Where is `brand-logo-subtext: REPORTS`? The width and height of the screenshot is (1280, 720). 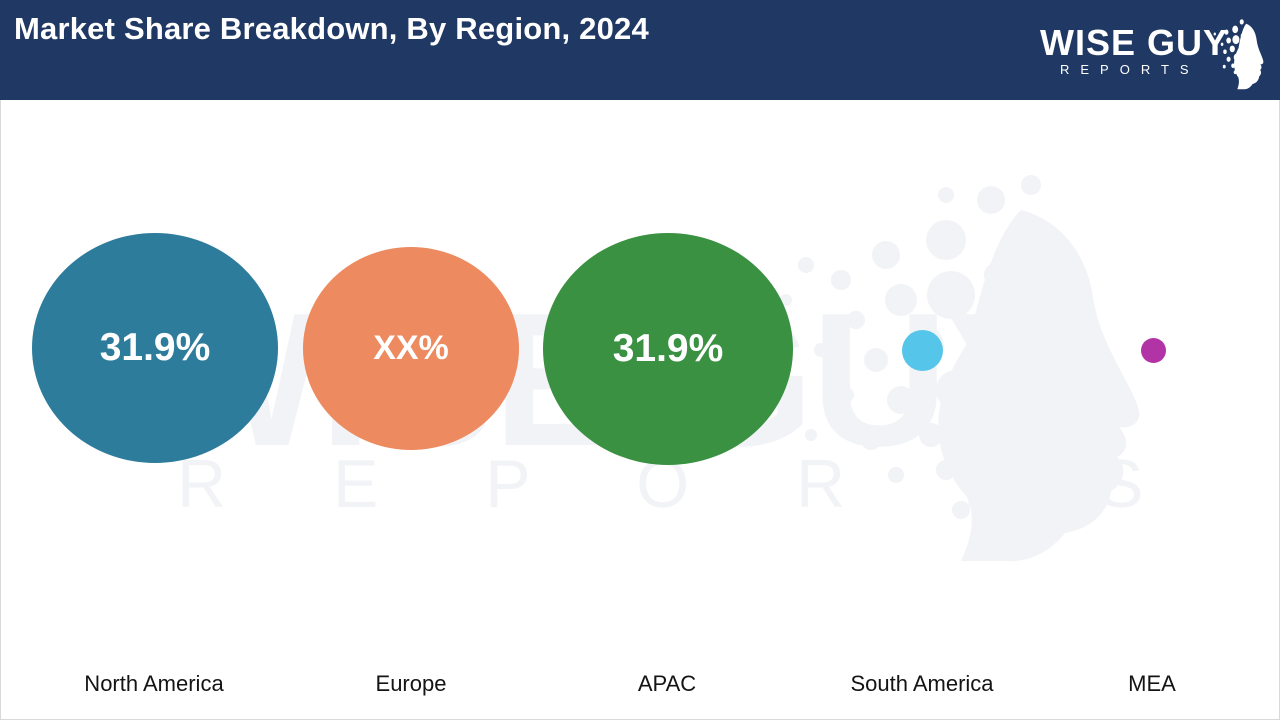 brand-logo-subtext: REPORTS is located at coordinates (1130, 69).